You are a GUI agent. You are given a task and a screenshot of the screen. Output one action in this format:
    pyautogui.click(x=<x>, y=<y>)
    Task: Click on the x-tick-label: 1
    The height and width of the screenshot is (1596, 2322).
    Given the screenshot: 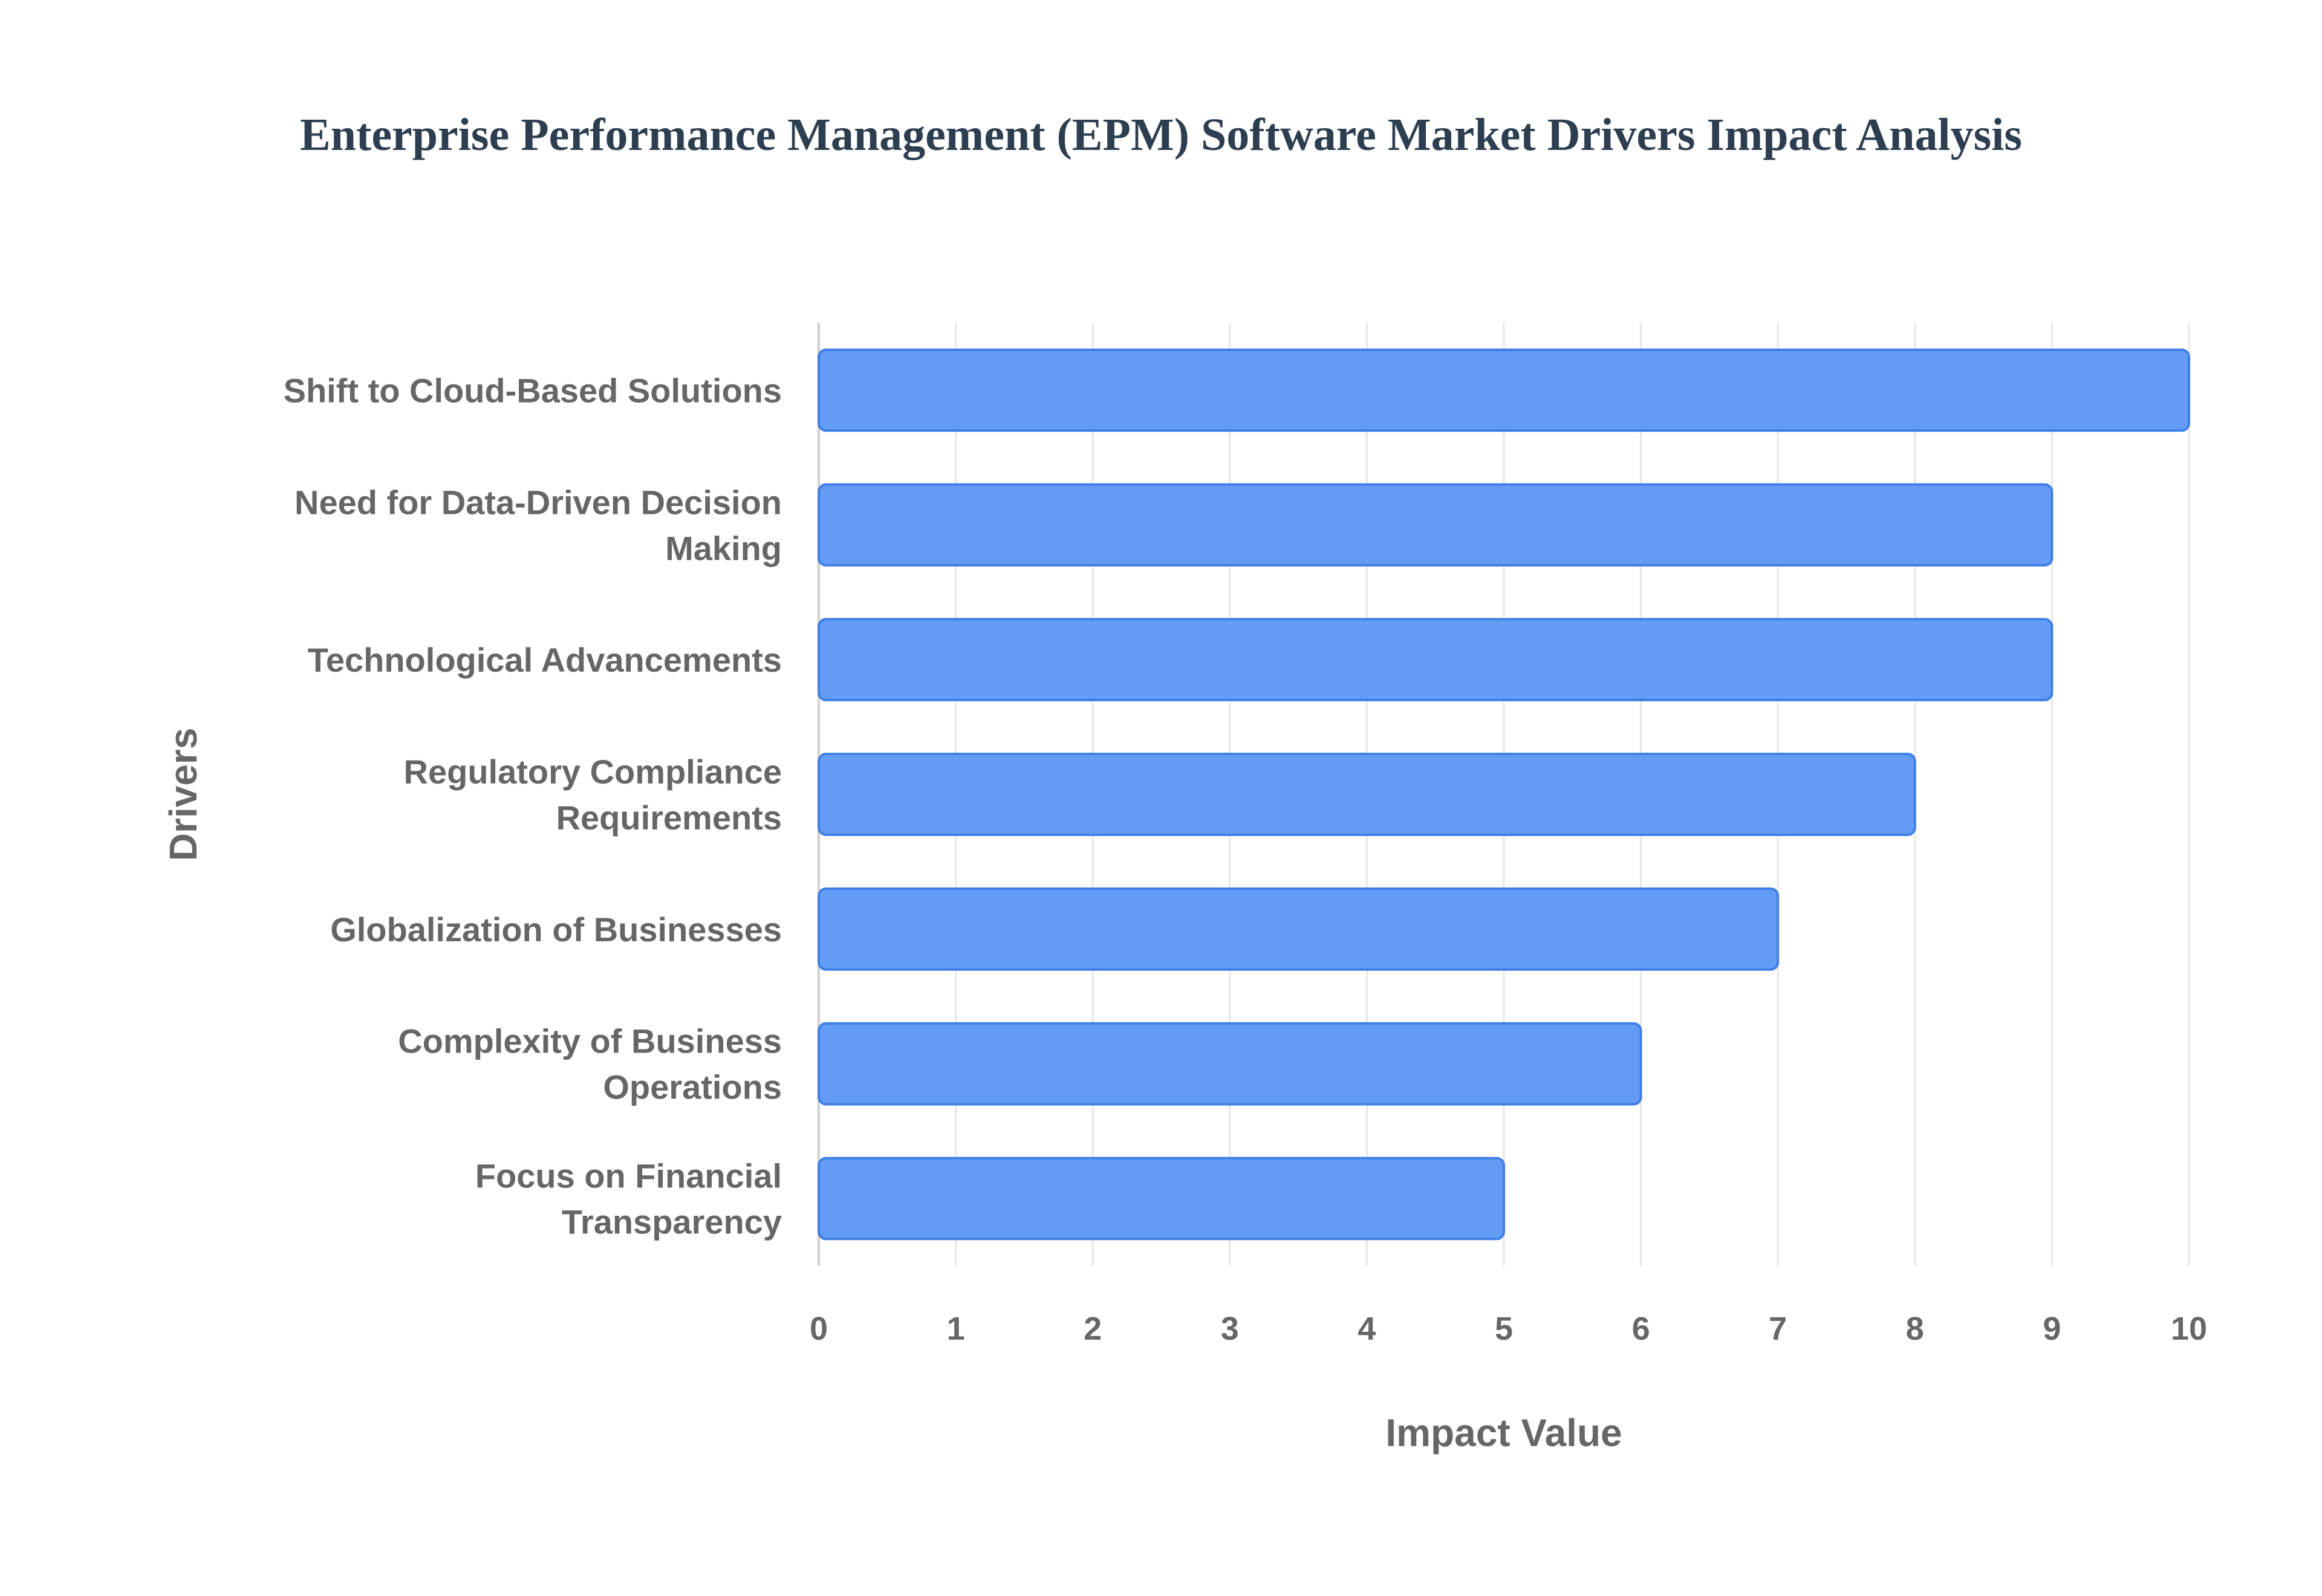 What is the action you would take?
    pyautogui.click(x=956, y=1329)
    